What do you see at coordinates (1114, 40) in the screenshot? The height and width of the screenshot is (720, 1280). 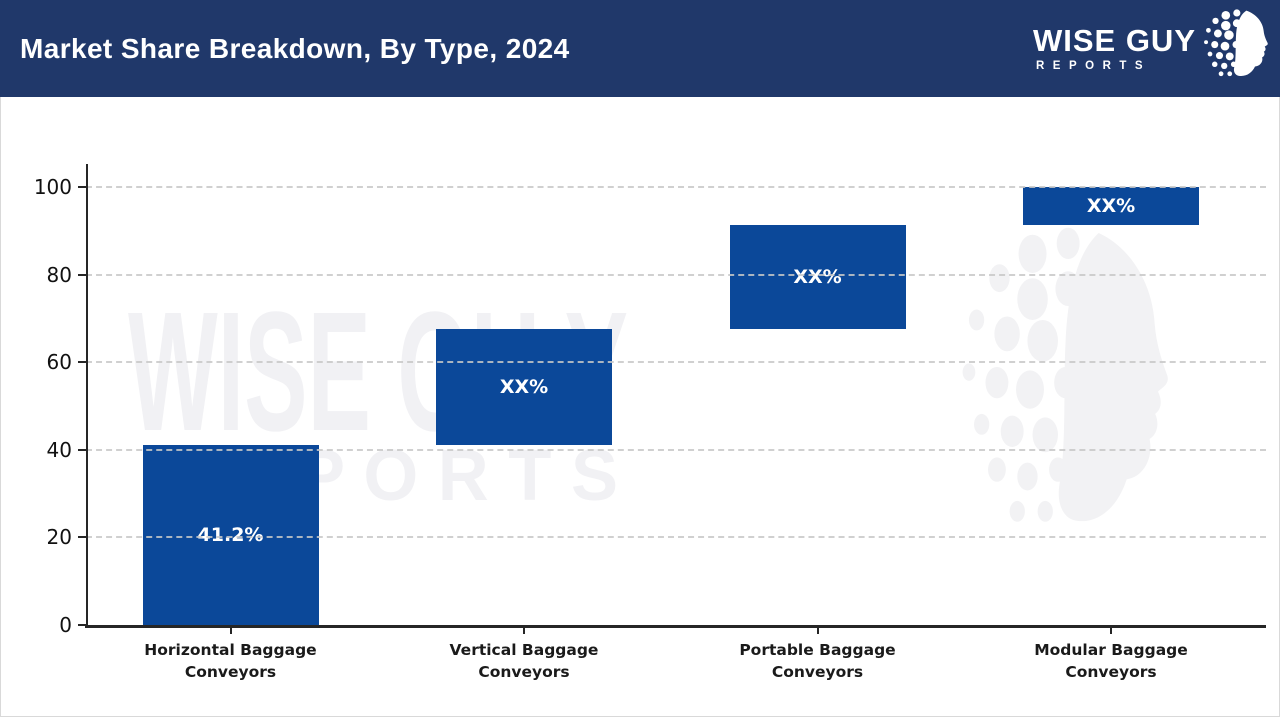 I see `logo-name: WISE GUY` at bounding box center [1114, 40].